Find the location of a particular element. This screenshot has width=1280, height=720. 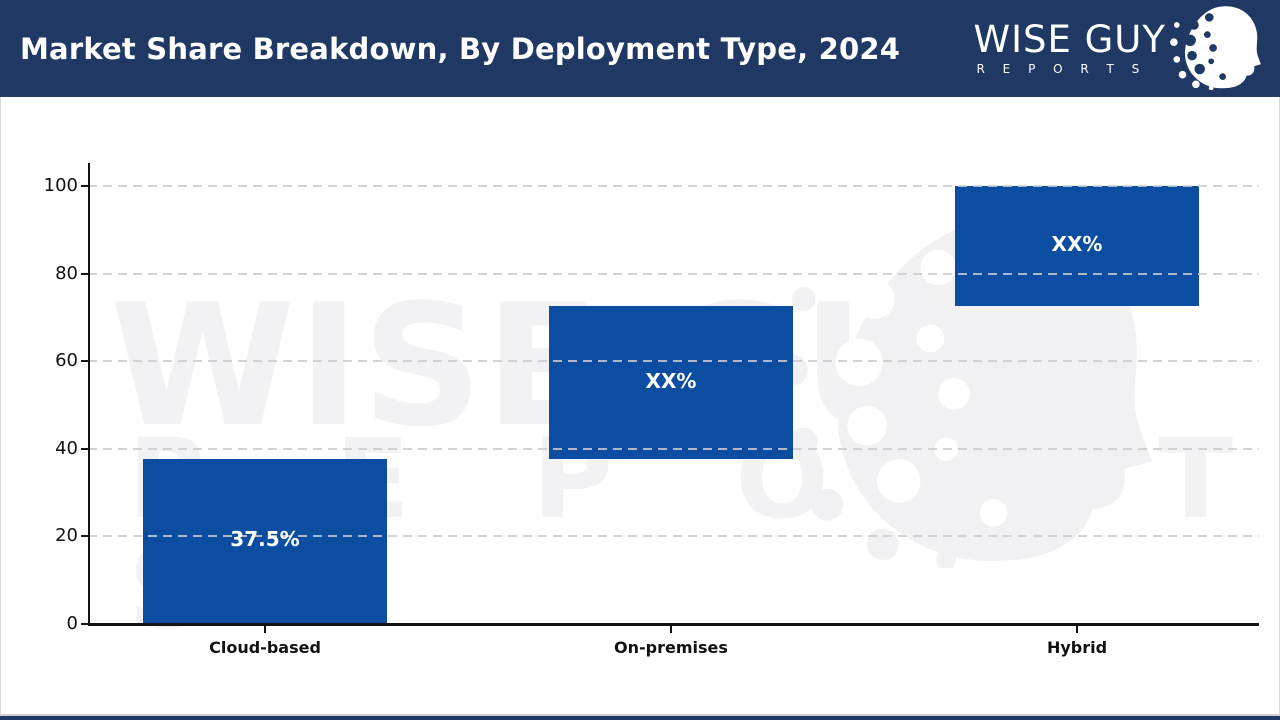

logo-text: WISE GUY R E P O R T S is located at coordinates (1070, 48).